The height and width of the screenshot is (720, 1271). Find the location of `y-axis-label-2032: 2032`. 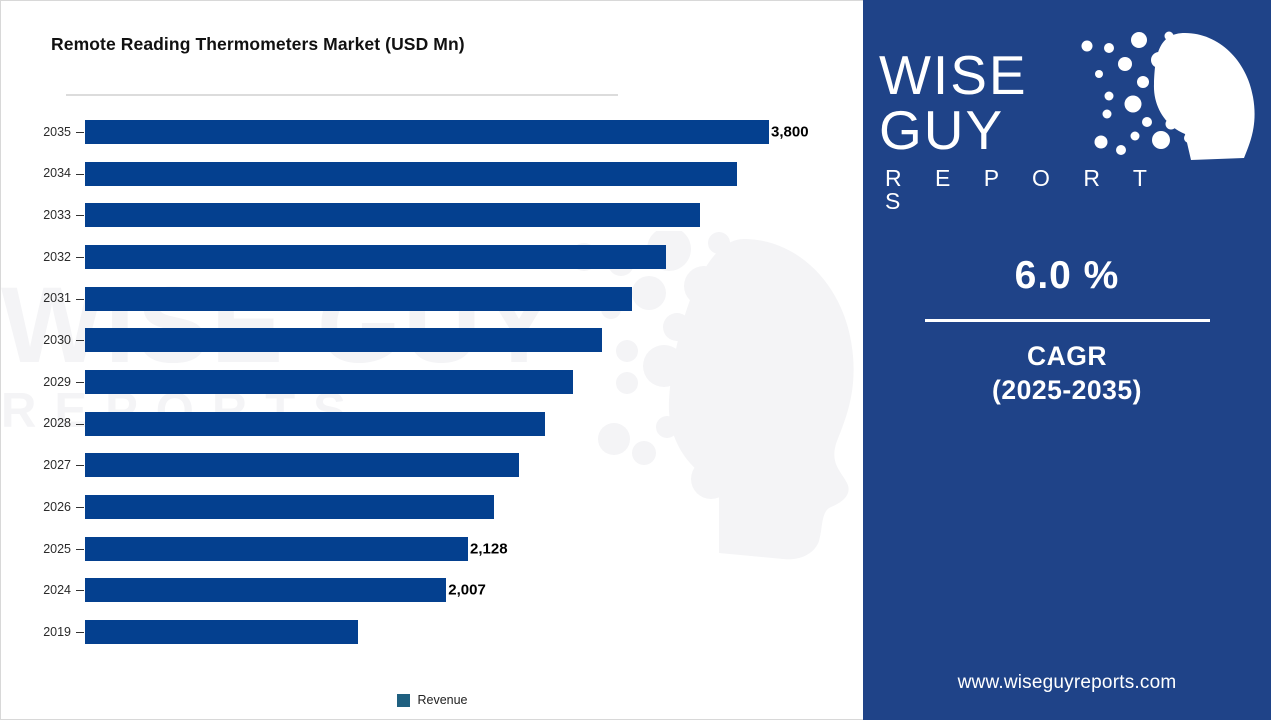

y-axis-label-2032: 2032 is located at coordinates (57, 256).